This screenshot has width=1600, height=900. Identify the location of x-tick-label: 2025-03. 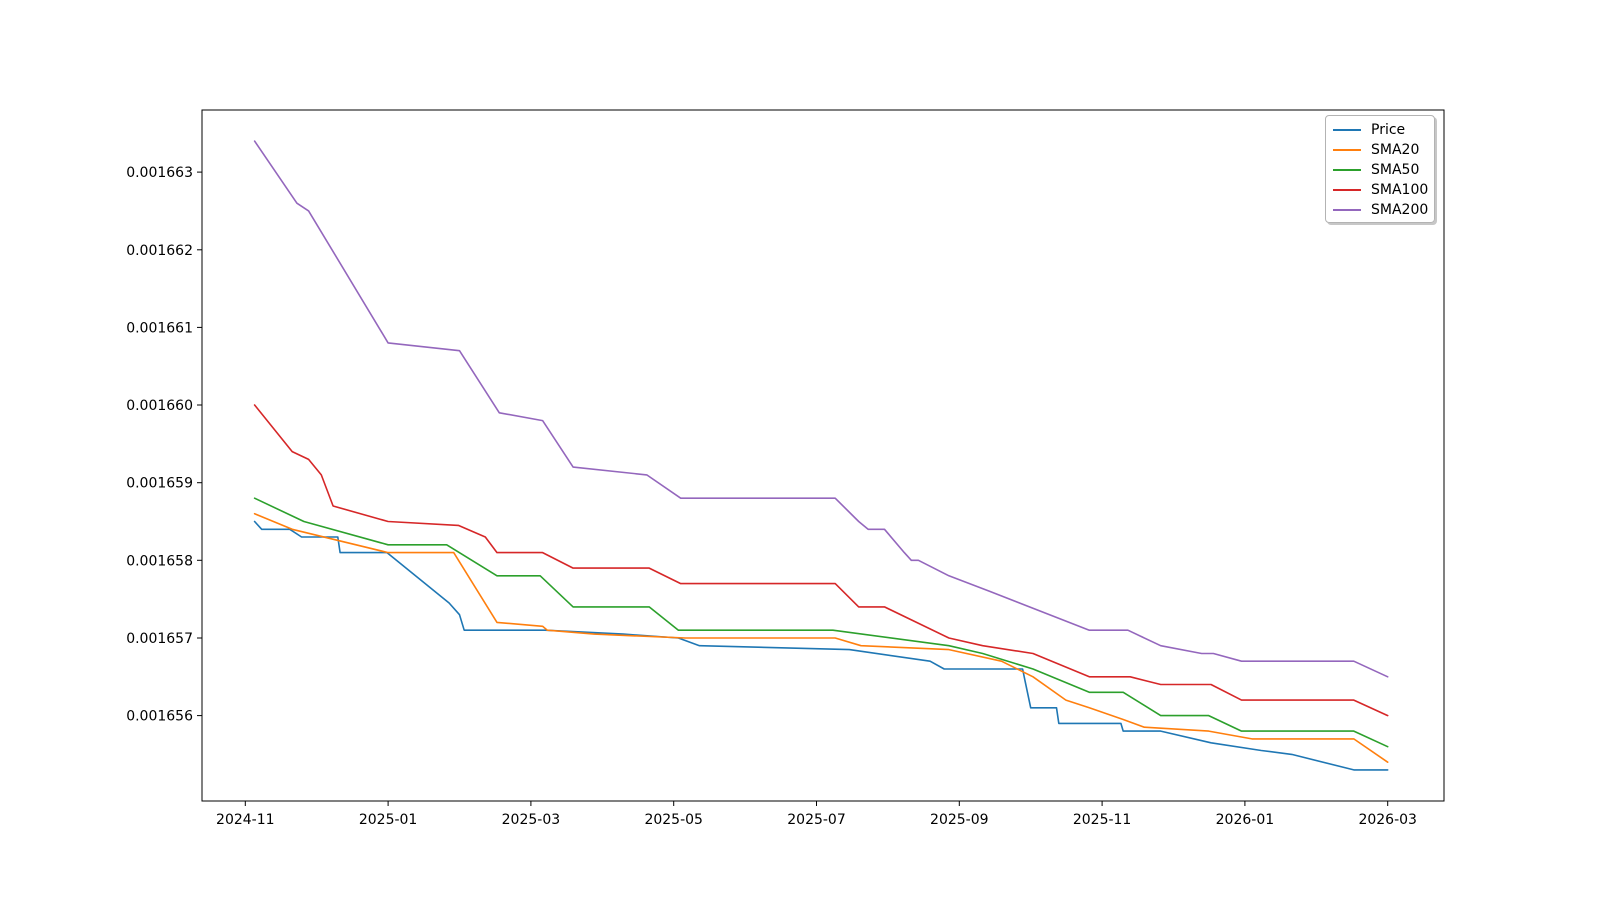
(531, 820).